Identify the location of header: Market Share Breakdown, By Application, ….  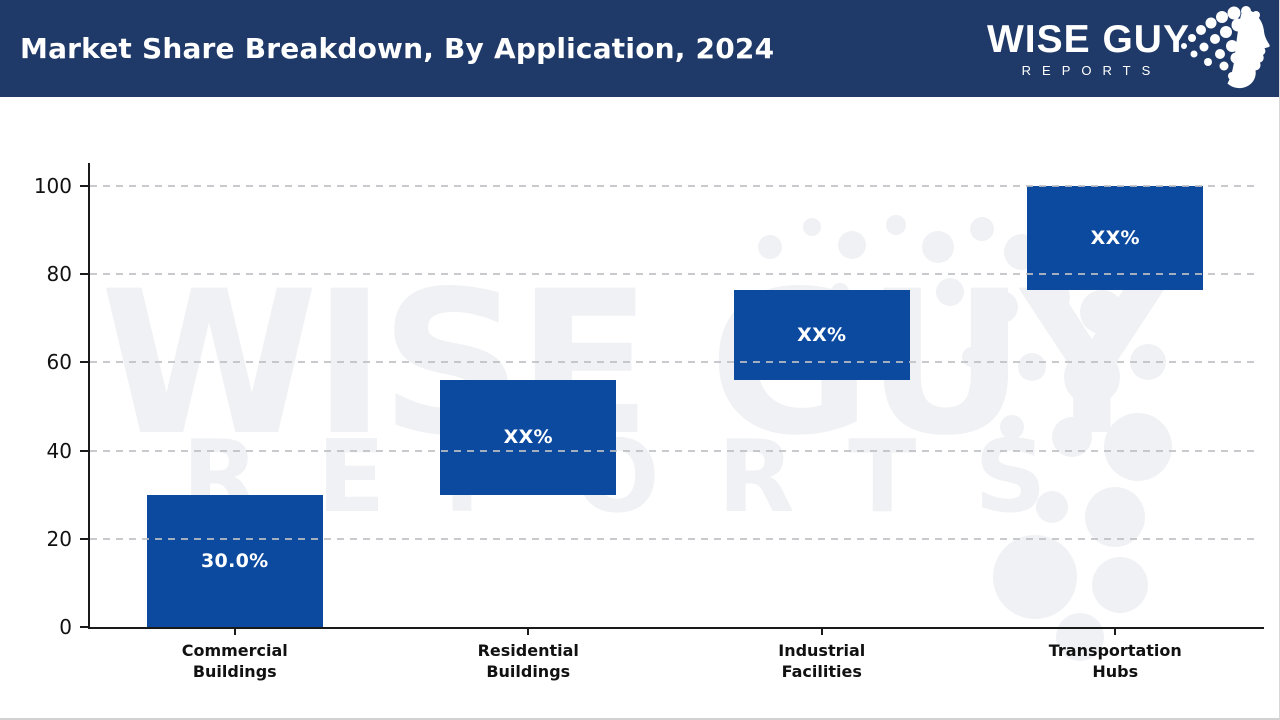
(639, 48).